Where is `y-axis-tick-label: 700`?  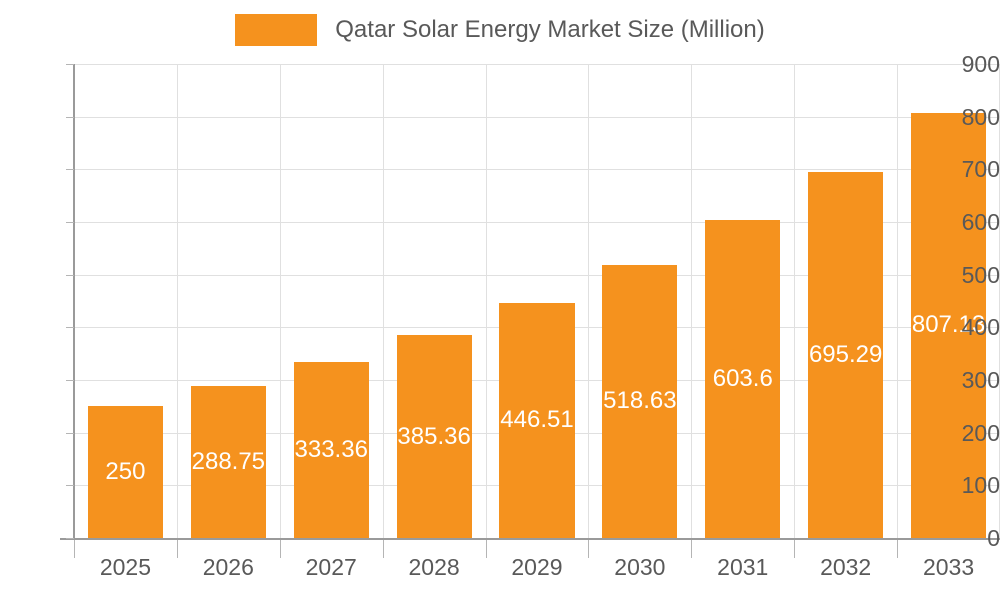 y-axis-tick-label: 700 is located at coordinates (980, 169).